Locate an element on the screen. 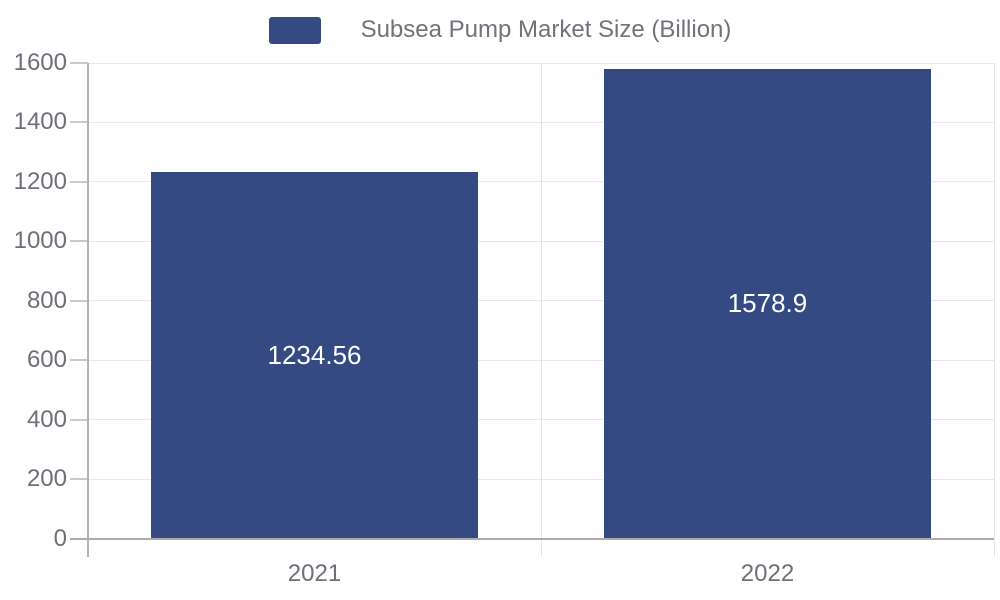 This screenshot has width=1000, height=600. y-axis-label: 0 is located at coordinates (60, 538).